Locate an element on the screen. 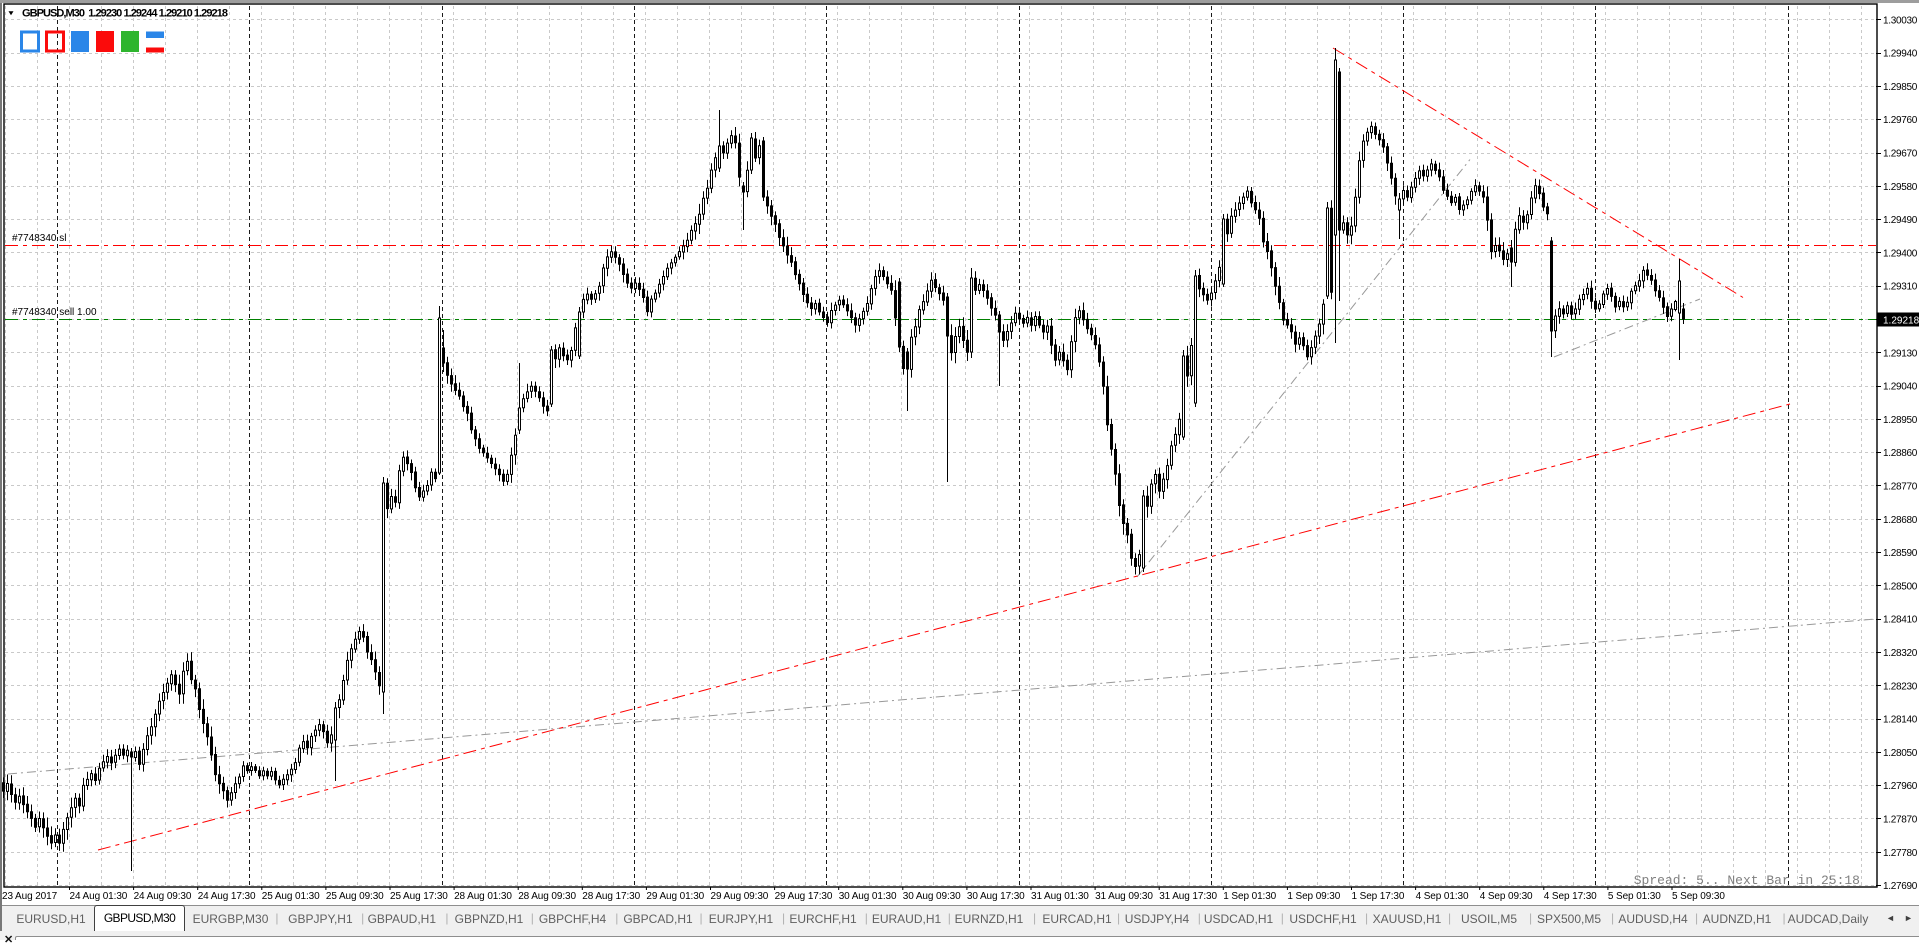  svg-text: 1.28050 is located at coordinates (1900, 753).